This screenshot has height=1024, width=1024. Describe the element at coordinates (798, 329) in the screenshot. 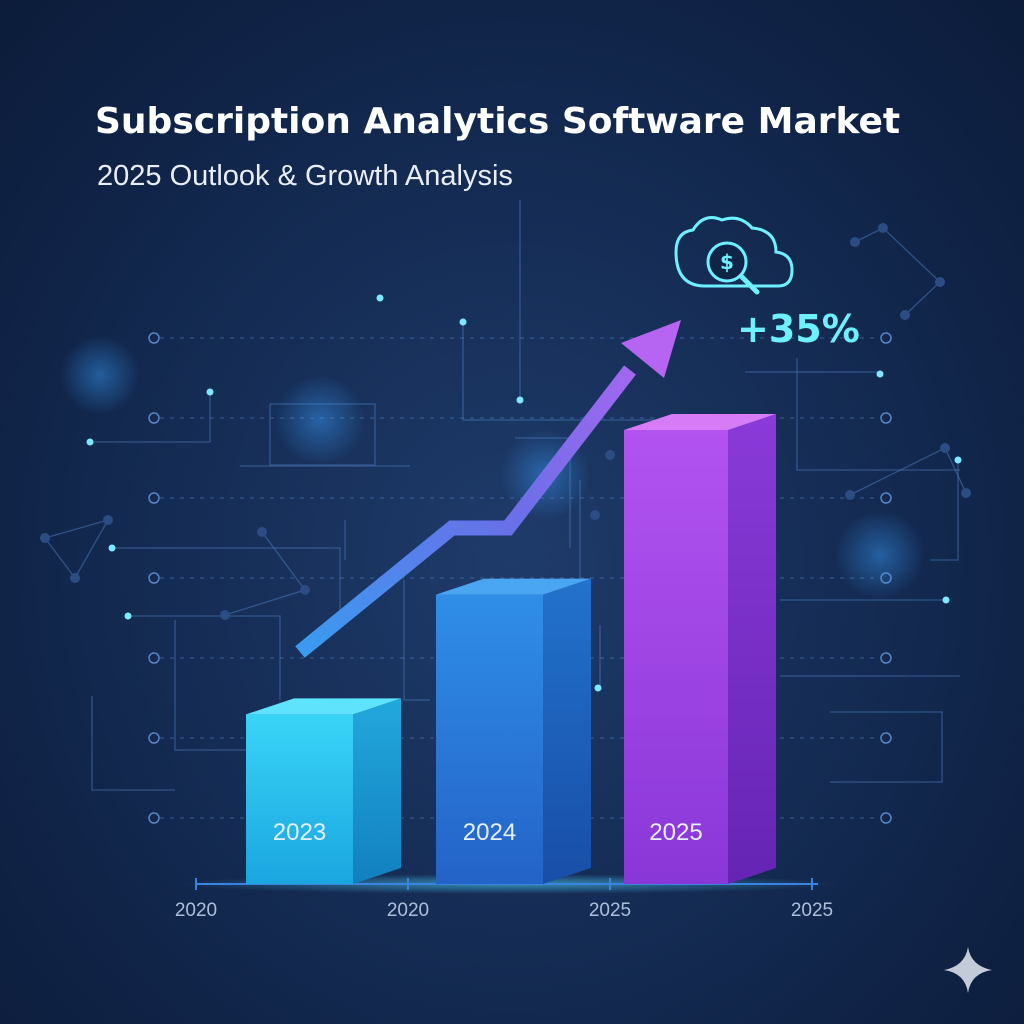

I see `growth-label: +35%` at that location.